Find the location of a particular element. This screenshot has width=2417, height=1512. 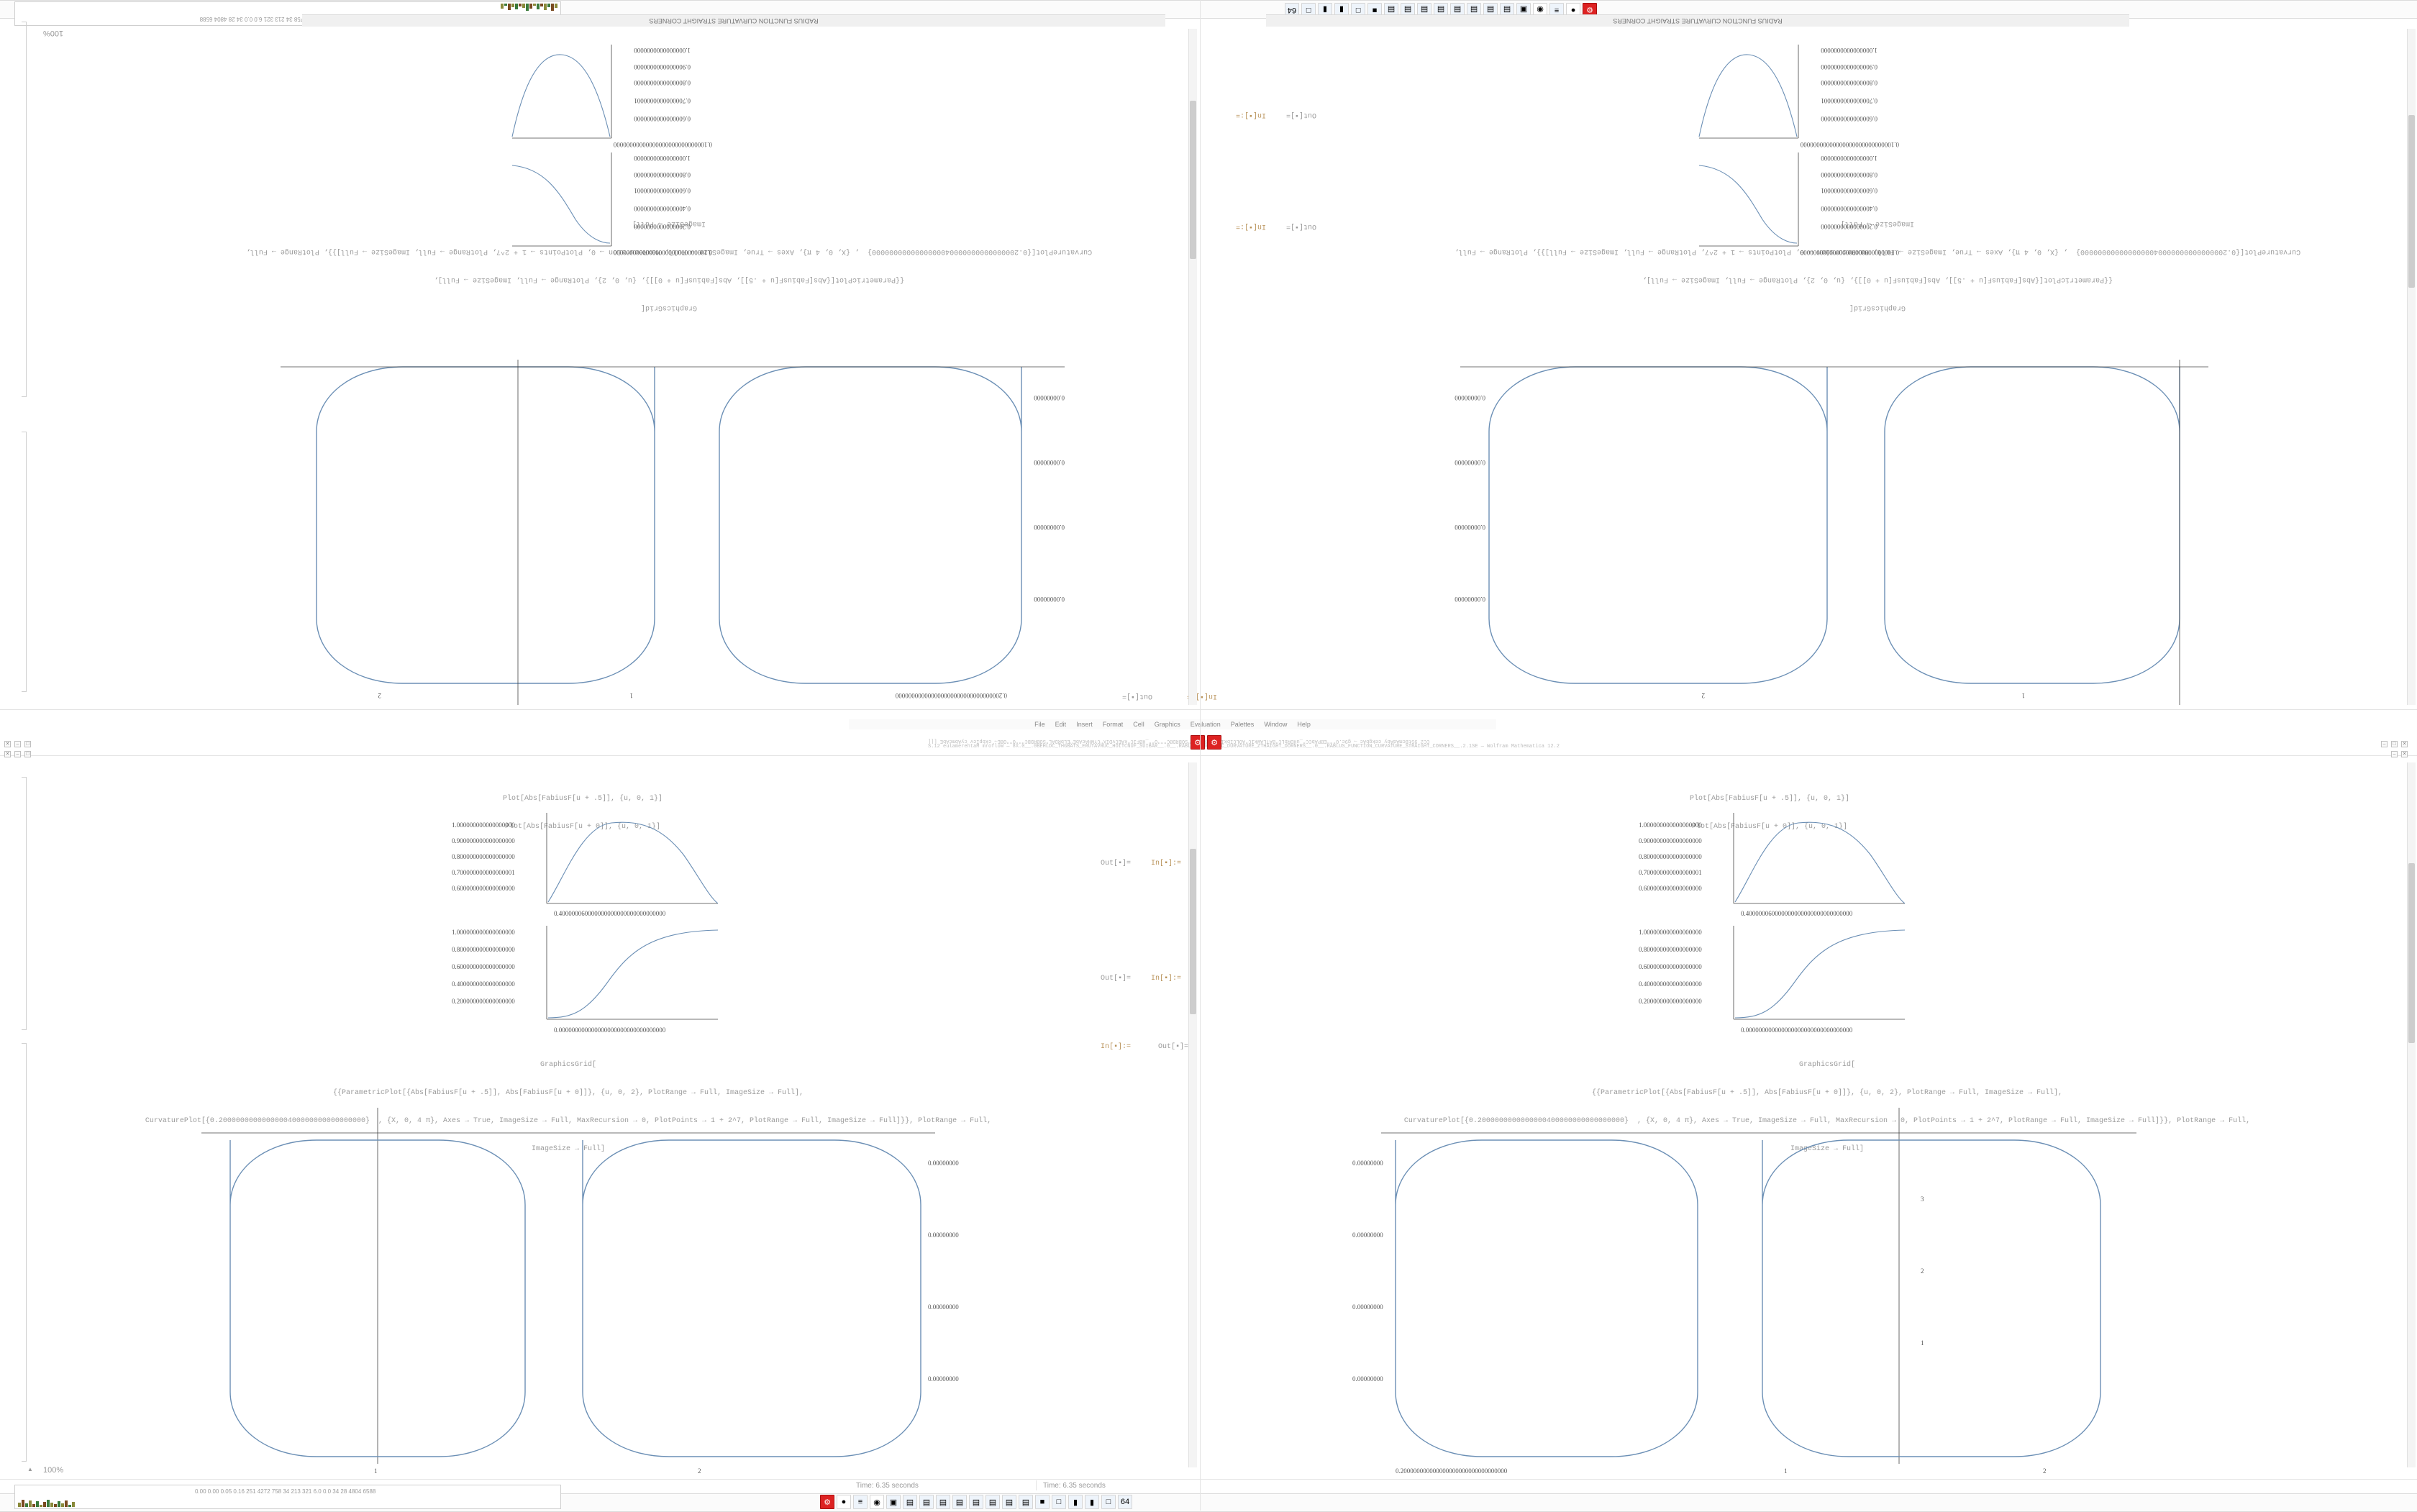

svg-text: 0.600000000000000000 is located at coordinates (484, 966).